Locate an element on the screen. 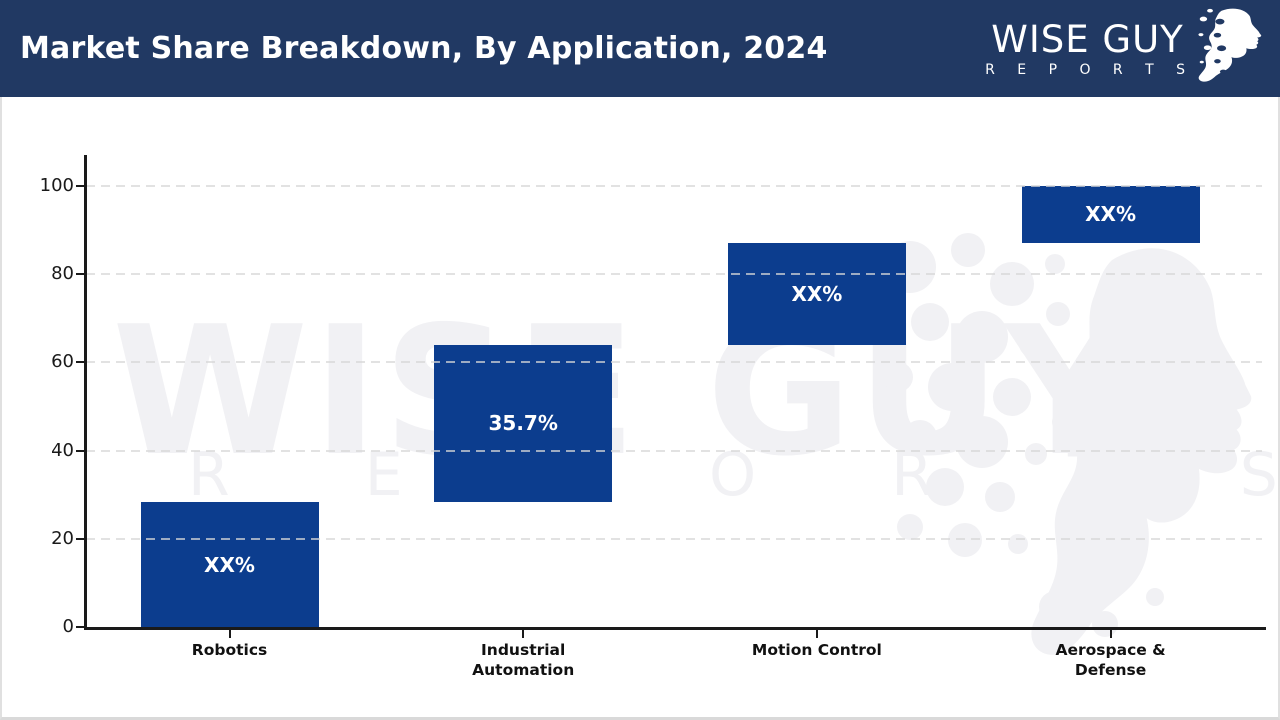 The height and width of the screenshot is (720, 1280). x-category-label: Motion Control is located at coordinates (817, 650).